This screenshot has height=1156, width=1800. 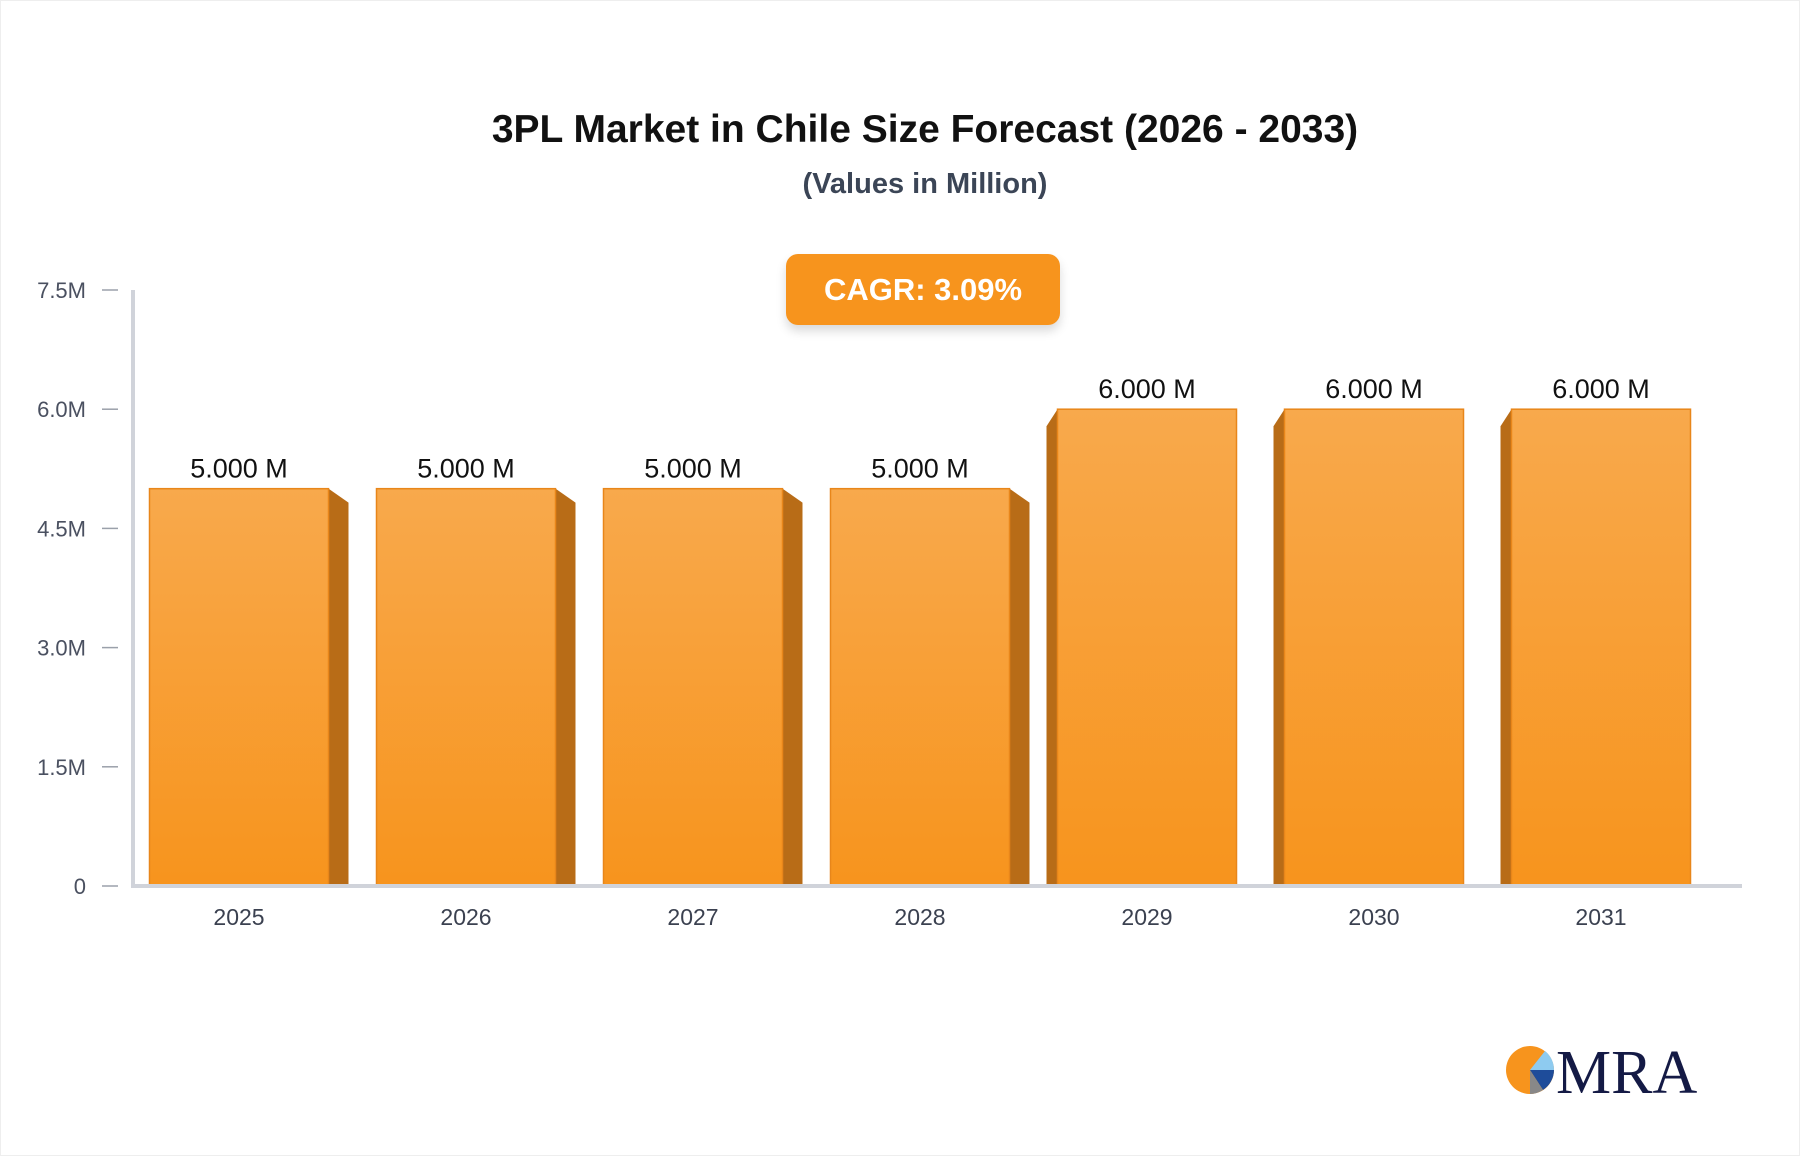 What do you see at coordinates (923, 289) in the screenshot?
I see `cagr-badge: CAGR: 3.09%` at bounding box center [923, 289].